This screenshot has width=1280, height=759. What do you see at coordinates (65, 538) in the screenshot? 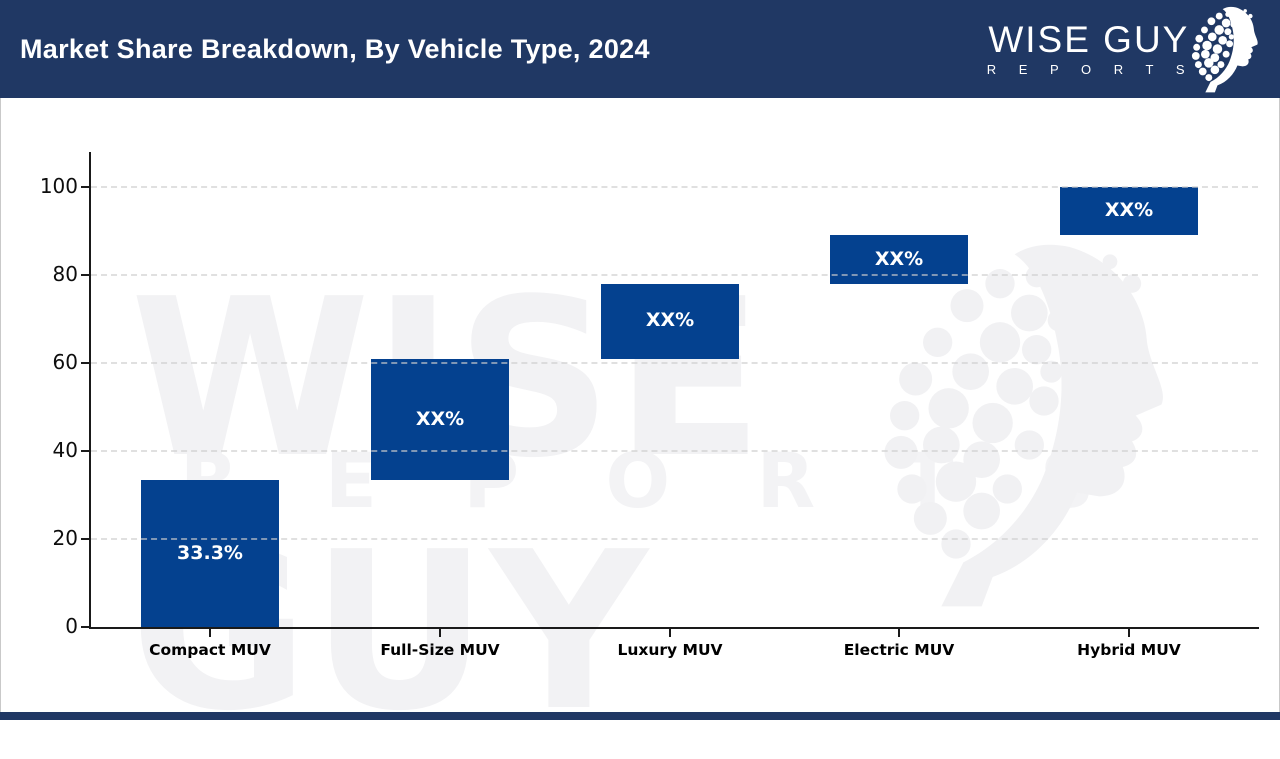
I see `y-tick-label-20: 20` at bounding box center [65, 538].